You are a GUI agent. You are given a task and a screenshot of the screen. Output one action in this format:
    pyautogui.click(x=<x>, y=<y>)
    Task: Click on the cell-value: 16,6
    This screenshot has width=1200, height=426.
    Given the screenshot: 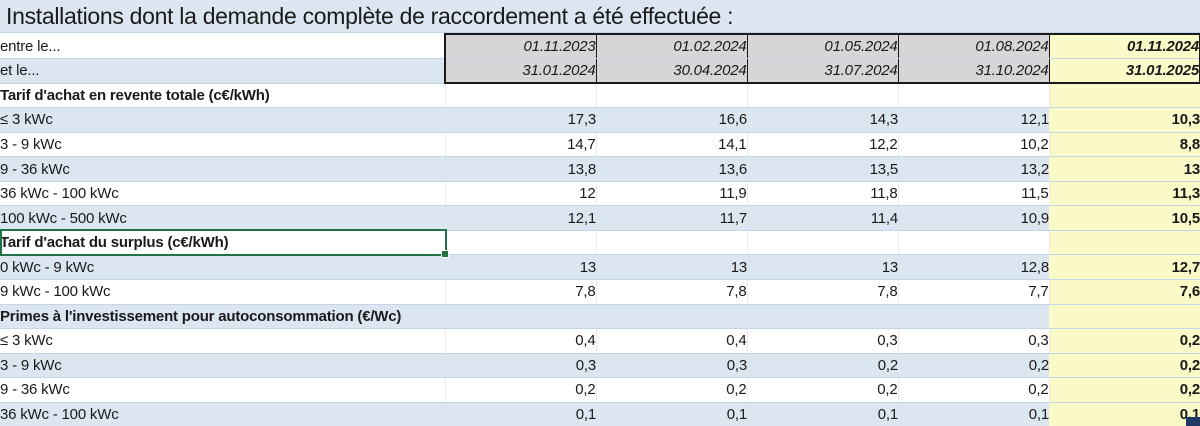 What is the action you would take?
    pyautogui.click(x=671, y=120)
    